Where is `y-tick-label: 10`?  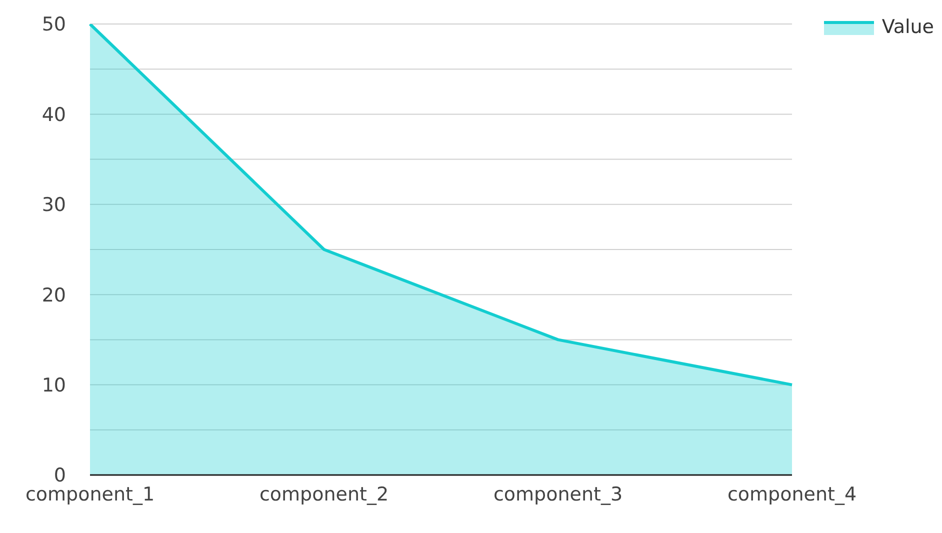
y-tick-label: 10 is located at coordinates (54, 385).